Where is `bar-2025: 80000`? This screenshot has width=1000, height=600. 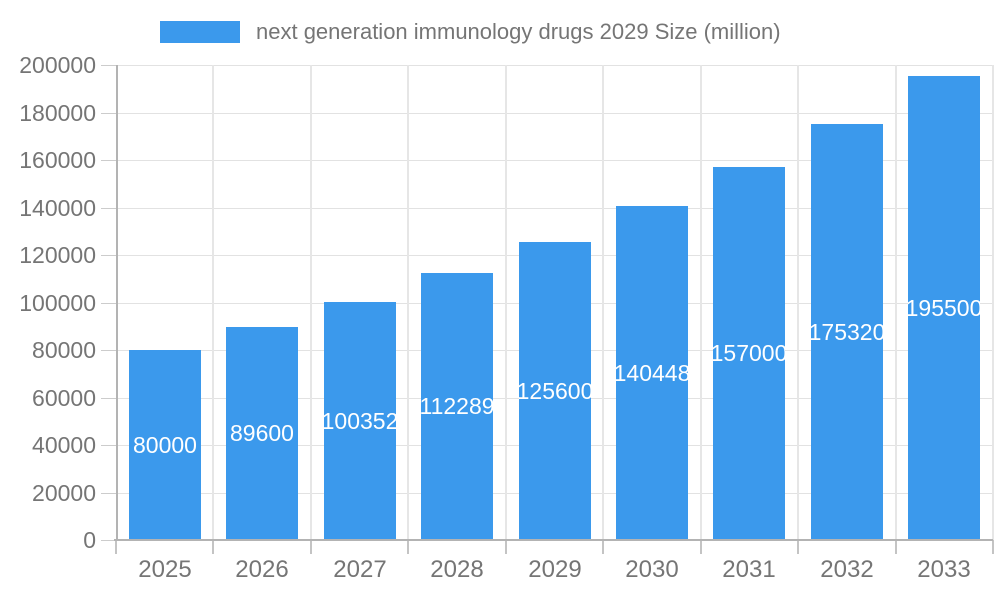
bar-2025: 80000 is located at coordinates (165, 445).